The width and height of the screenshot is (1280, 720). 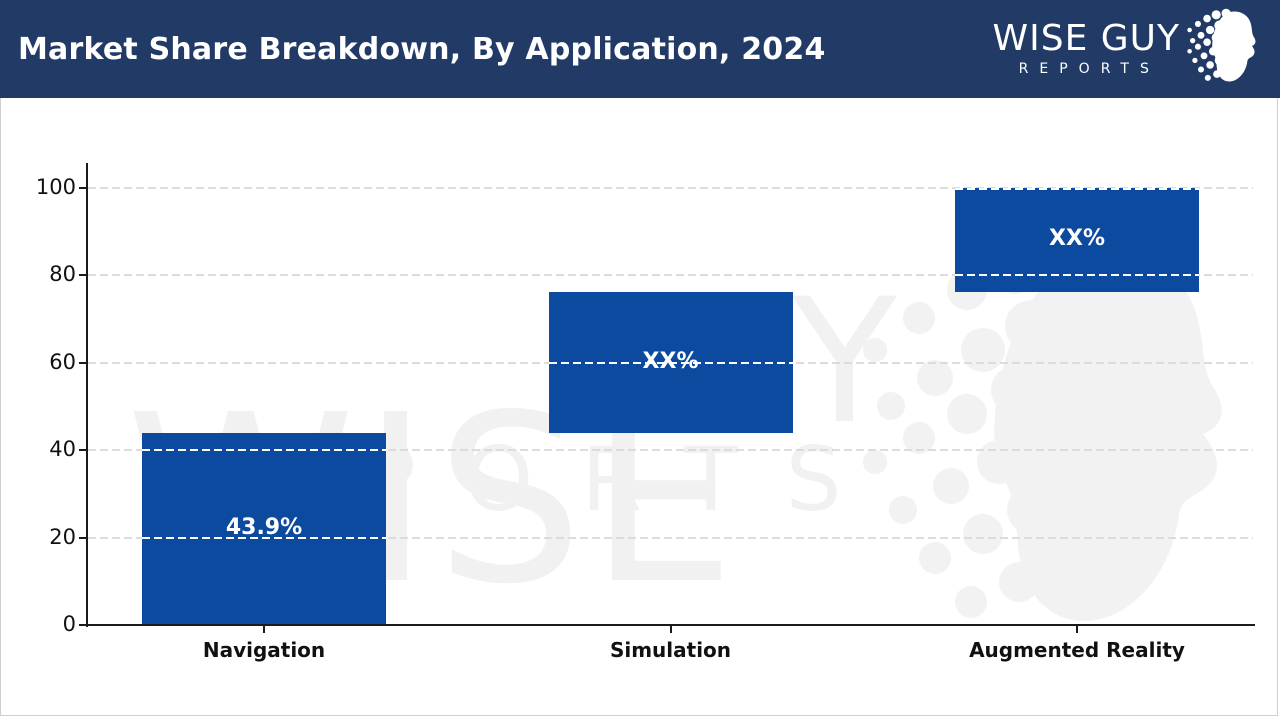 What do you see at coordinates (62, 536) in the screenshot?
I see `y-tick-label: 20` at bounding box center [62, 536].